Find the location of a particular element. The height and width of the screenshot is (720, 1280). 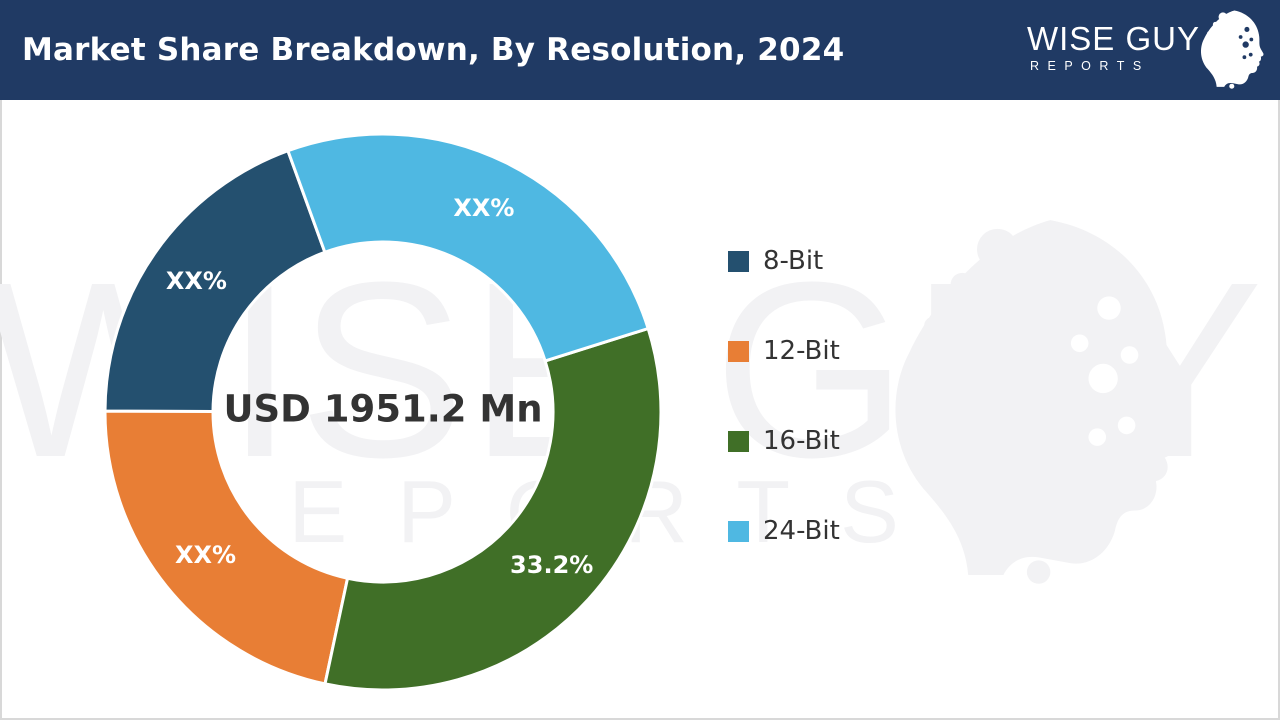

donut-segment-24-Bit is located at coordinates (468, 247).